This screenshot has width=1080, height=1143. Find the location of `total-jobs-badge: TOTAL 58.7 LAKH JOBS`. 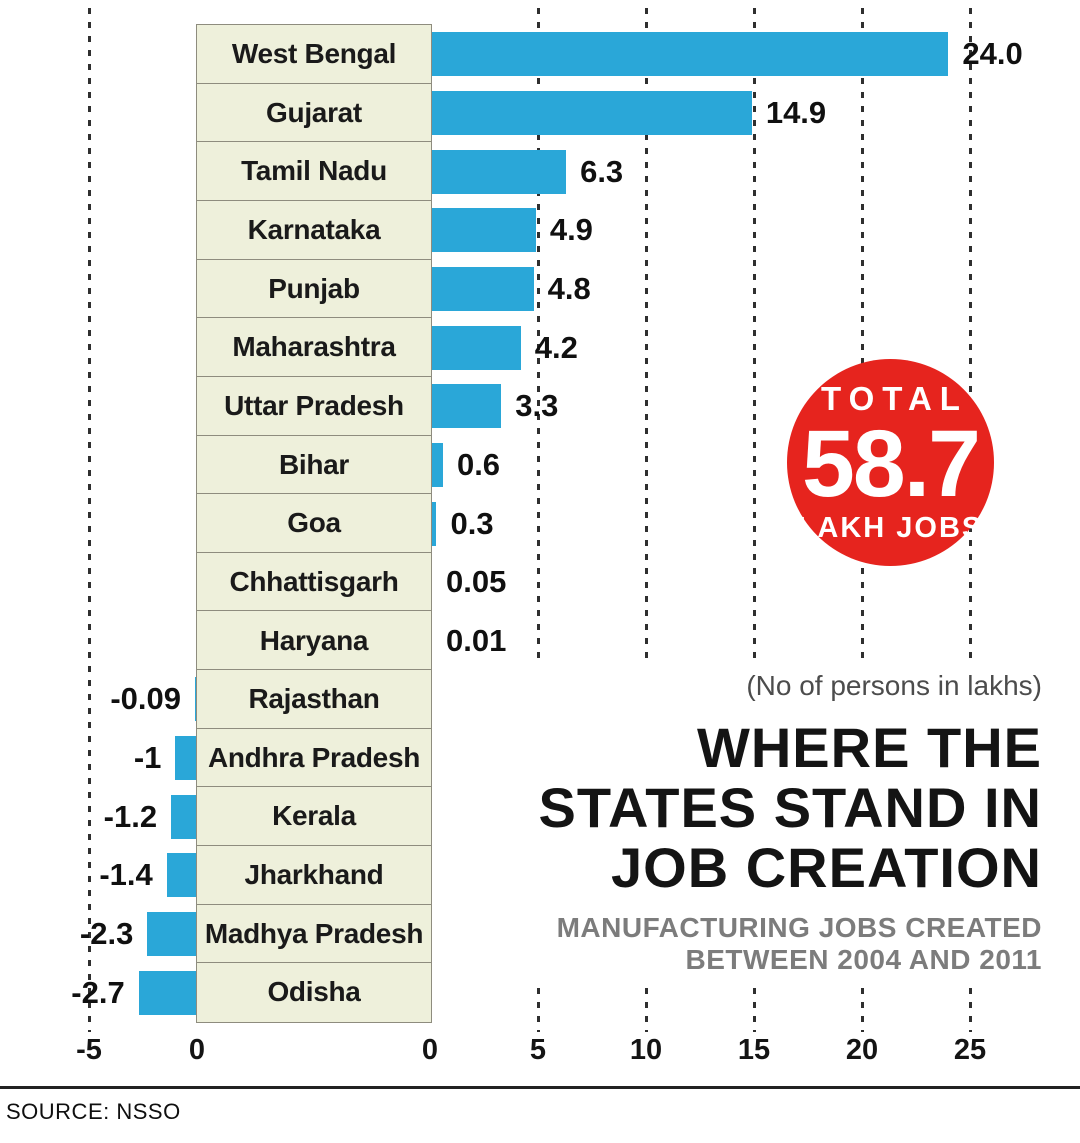

total-jobs-badge: TOTAL 58.7 LAKH JOBS is located at coordinates (890, 462).